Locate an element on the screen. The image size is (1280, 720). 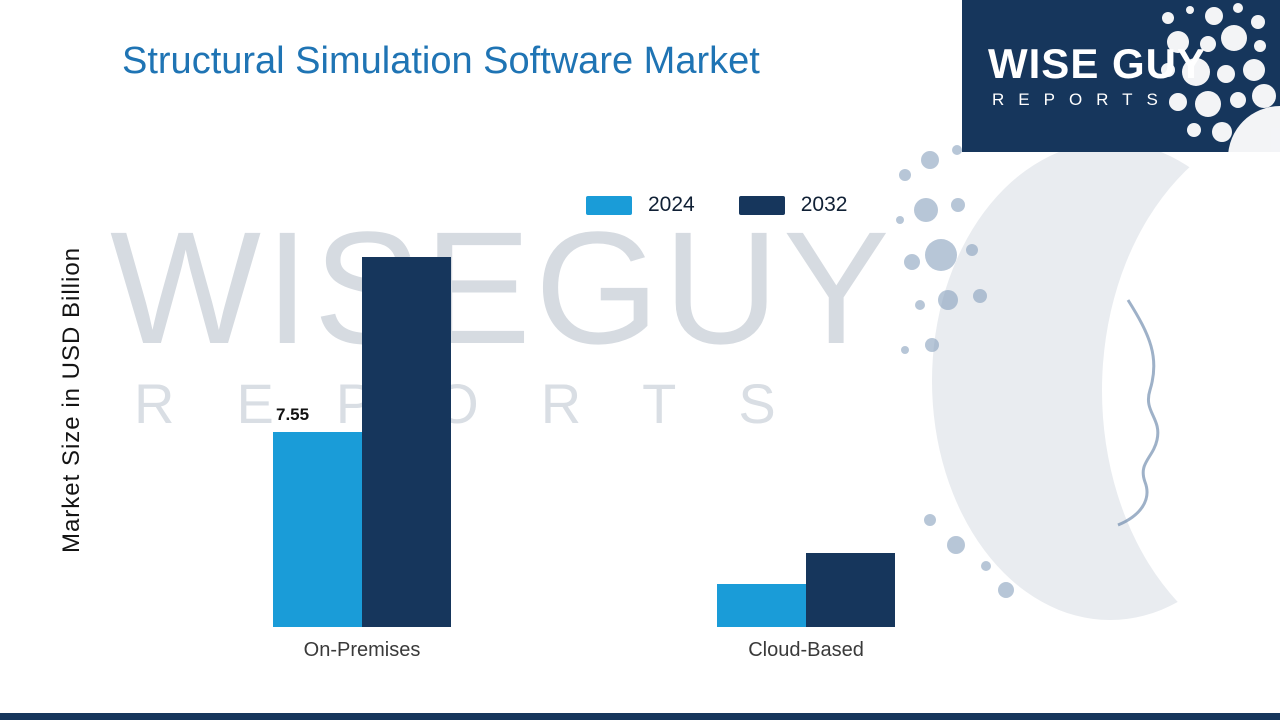
category-label: Cloud-Based is located at coordinates (806, 650).